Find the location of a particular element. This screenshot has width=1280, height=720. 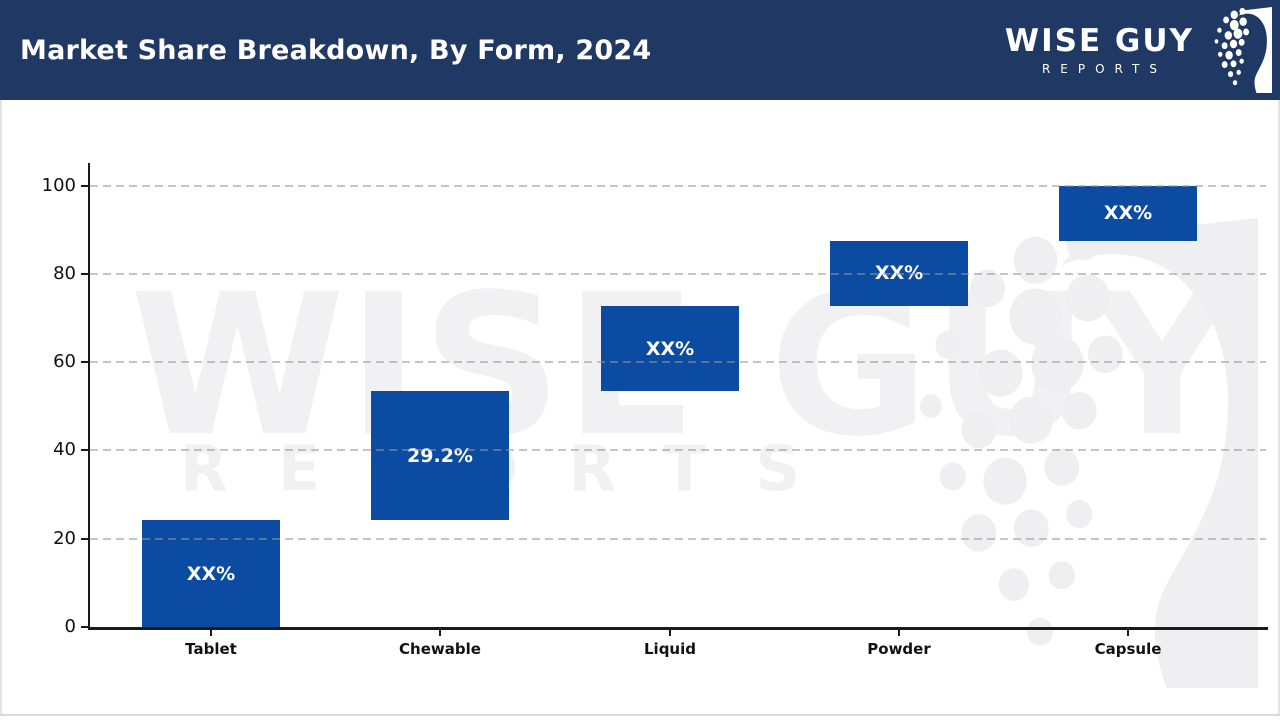

x-tick-mark-capsule is located at coordinates (1128, 633).